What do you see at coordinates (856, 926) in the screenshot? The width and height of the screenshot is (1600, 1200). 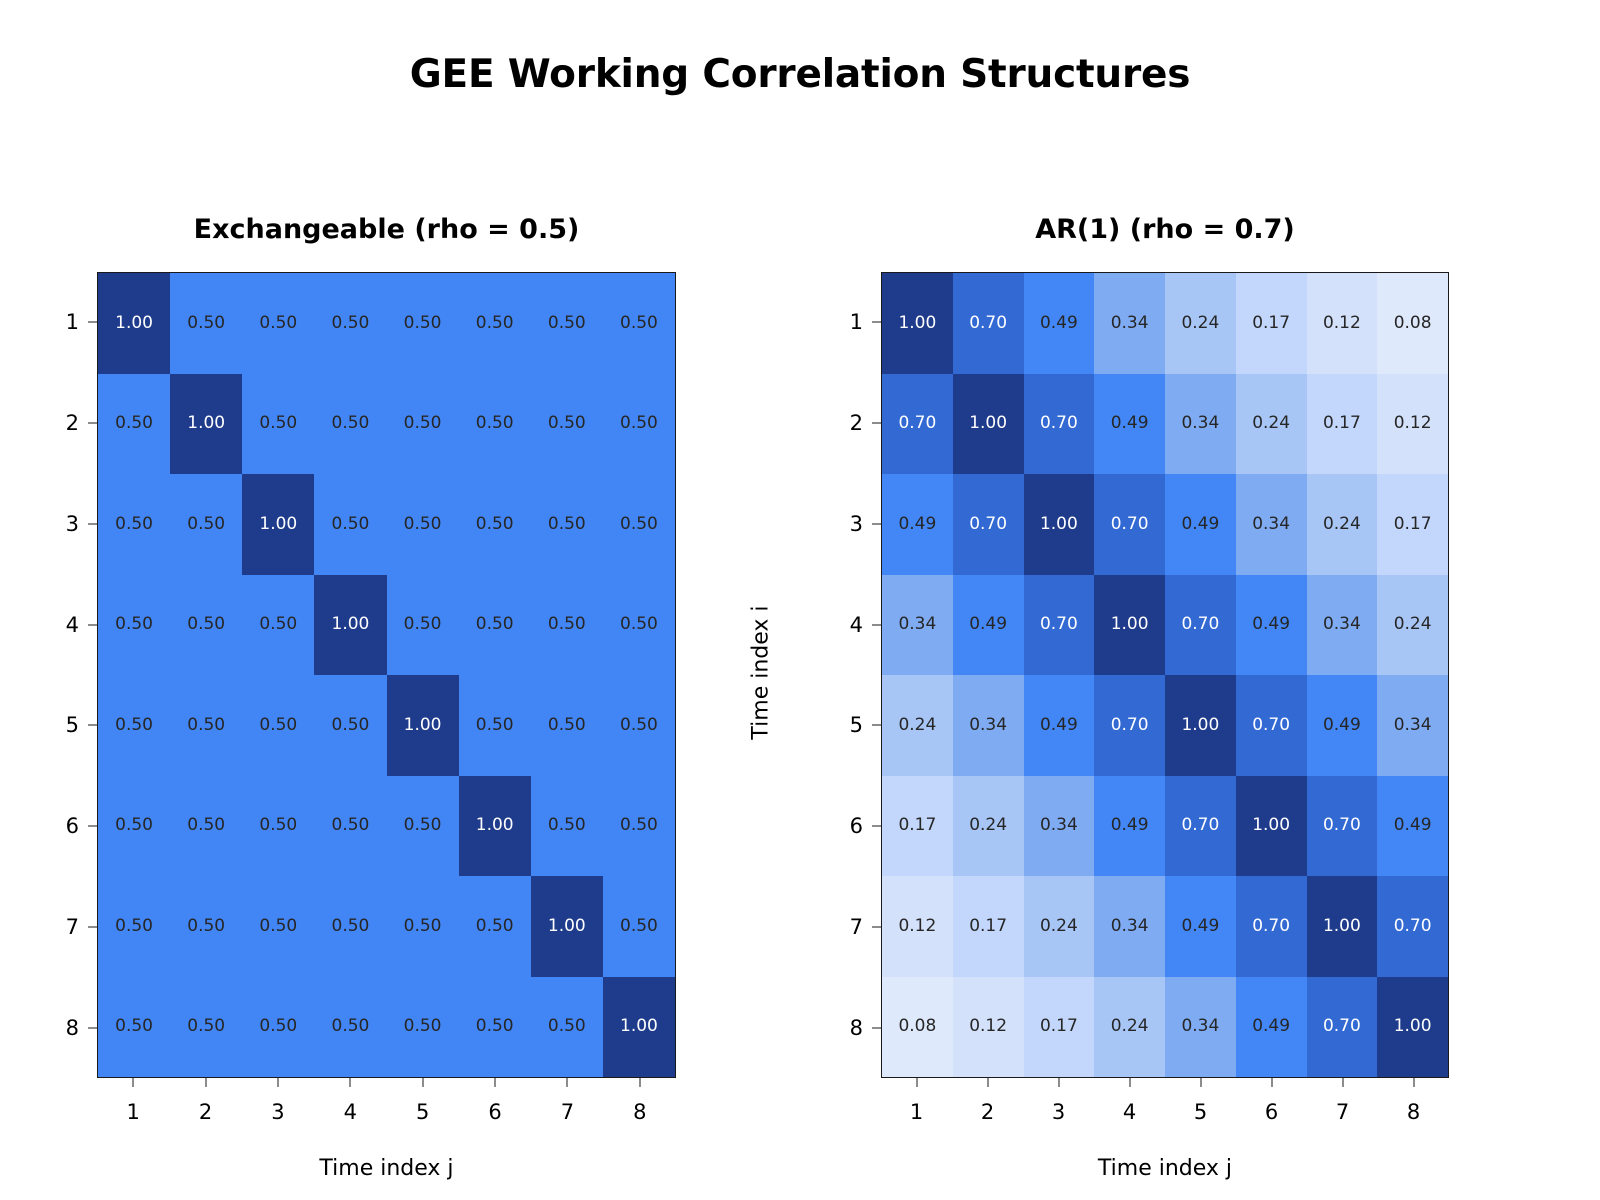 I see `ytick-label: 7` at bounding box center [856, 926].